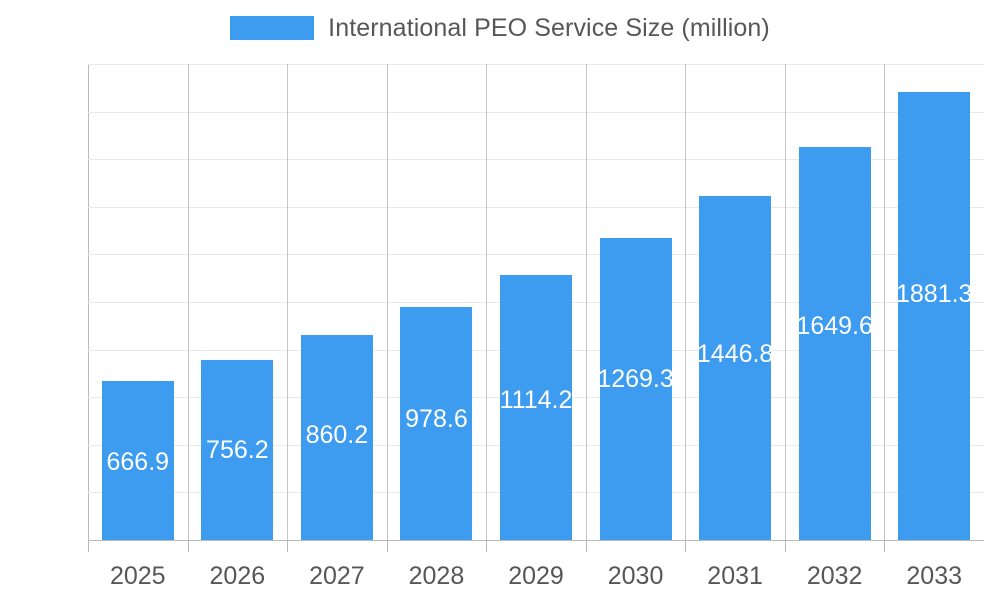  I want to click on chart-legend: International PEO Service Size (million), so click(500, 28).